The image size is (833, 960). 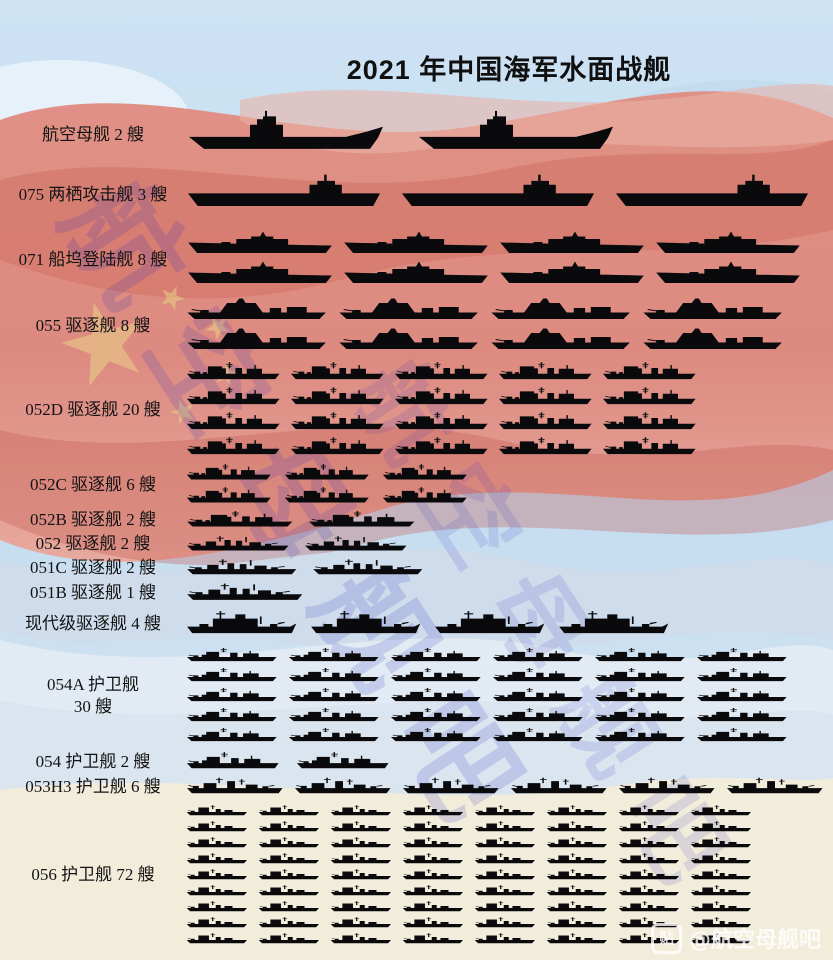 I want to click on ship-icon-carrier, so click(x=516, y=129).